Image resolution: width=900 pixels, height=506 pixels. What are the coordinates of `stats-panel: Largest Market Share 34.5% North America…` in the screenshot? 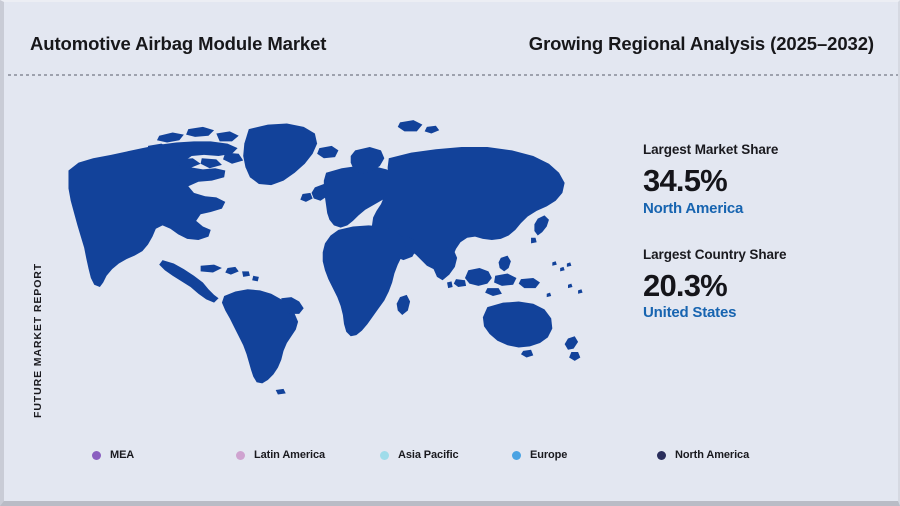 It's located at (768, 231).